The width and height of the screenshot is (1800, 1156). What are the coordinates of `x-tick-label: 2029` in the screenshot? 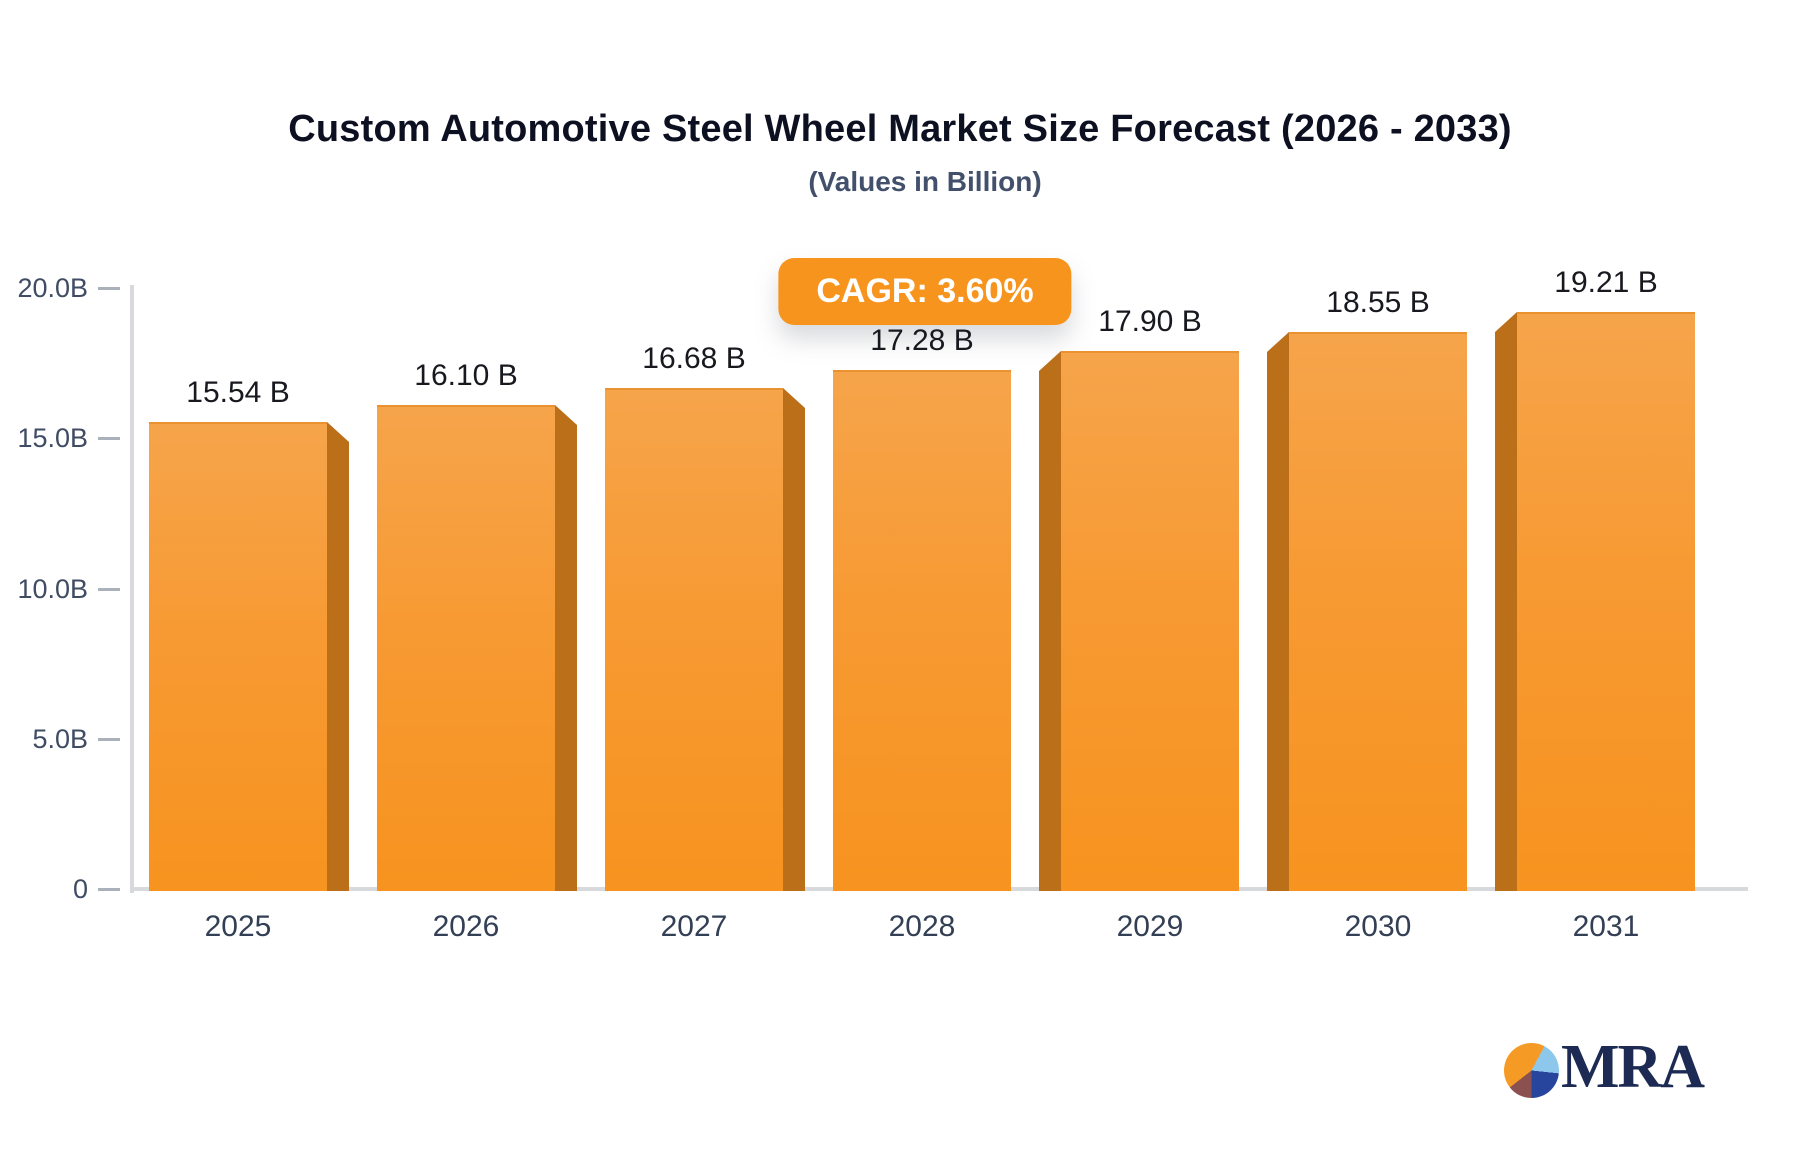 It's located at (1150, 926).